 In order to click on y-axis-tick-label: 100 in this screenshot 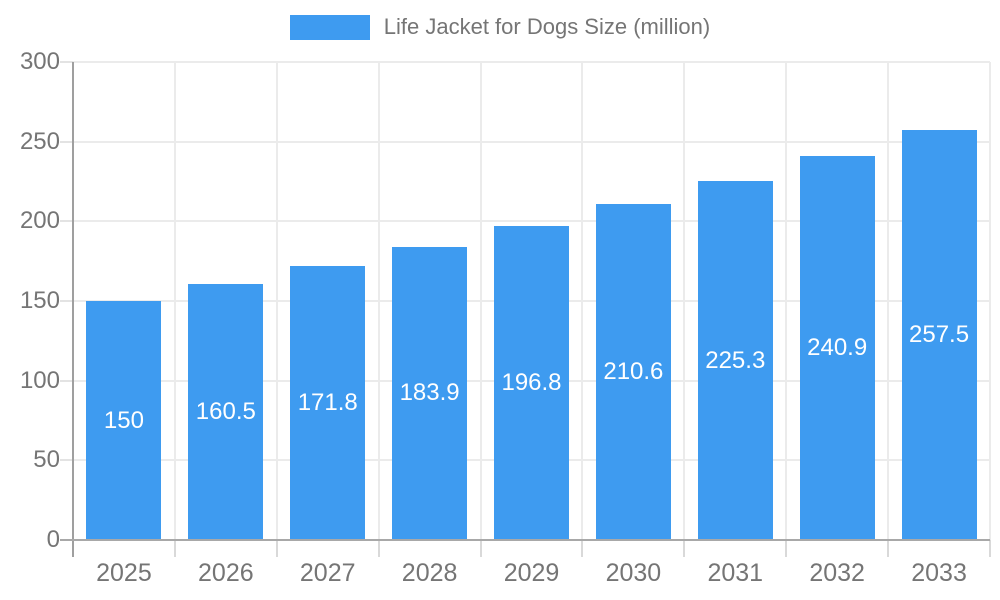, I will do `click(39, 380)`.